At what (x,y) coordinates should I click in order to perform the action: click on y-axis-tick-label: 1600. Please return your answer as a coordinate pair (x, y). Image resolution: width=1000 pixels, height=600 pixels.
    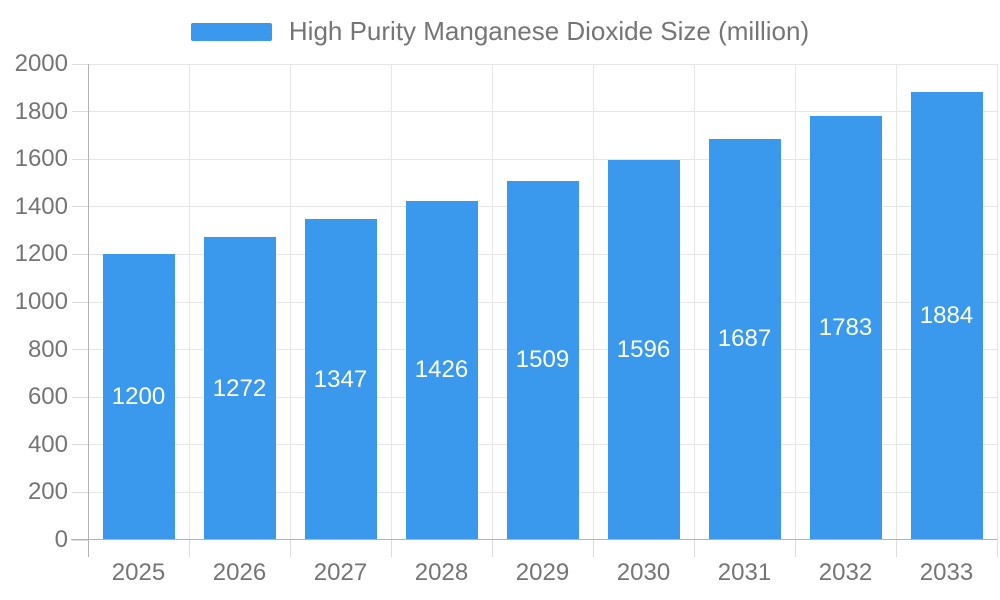
    Looking at the image, I should click on (41, 159).